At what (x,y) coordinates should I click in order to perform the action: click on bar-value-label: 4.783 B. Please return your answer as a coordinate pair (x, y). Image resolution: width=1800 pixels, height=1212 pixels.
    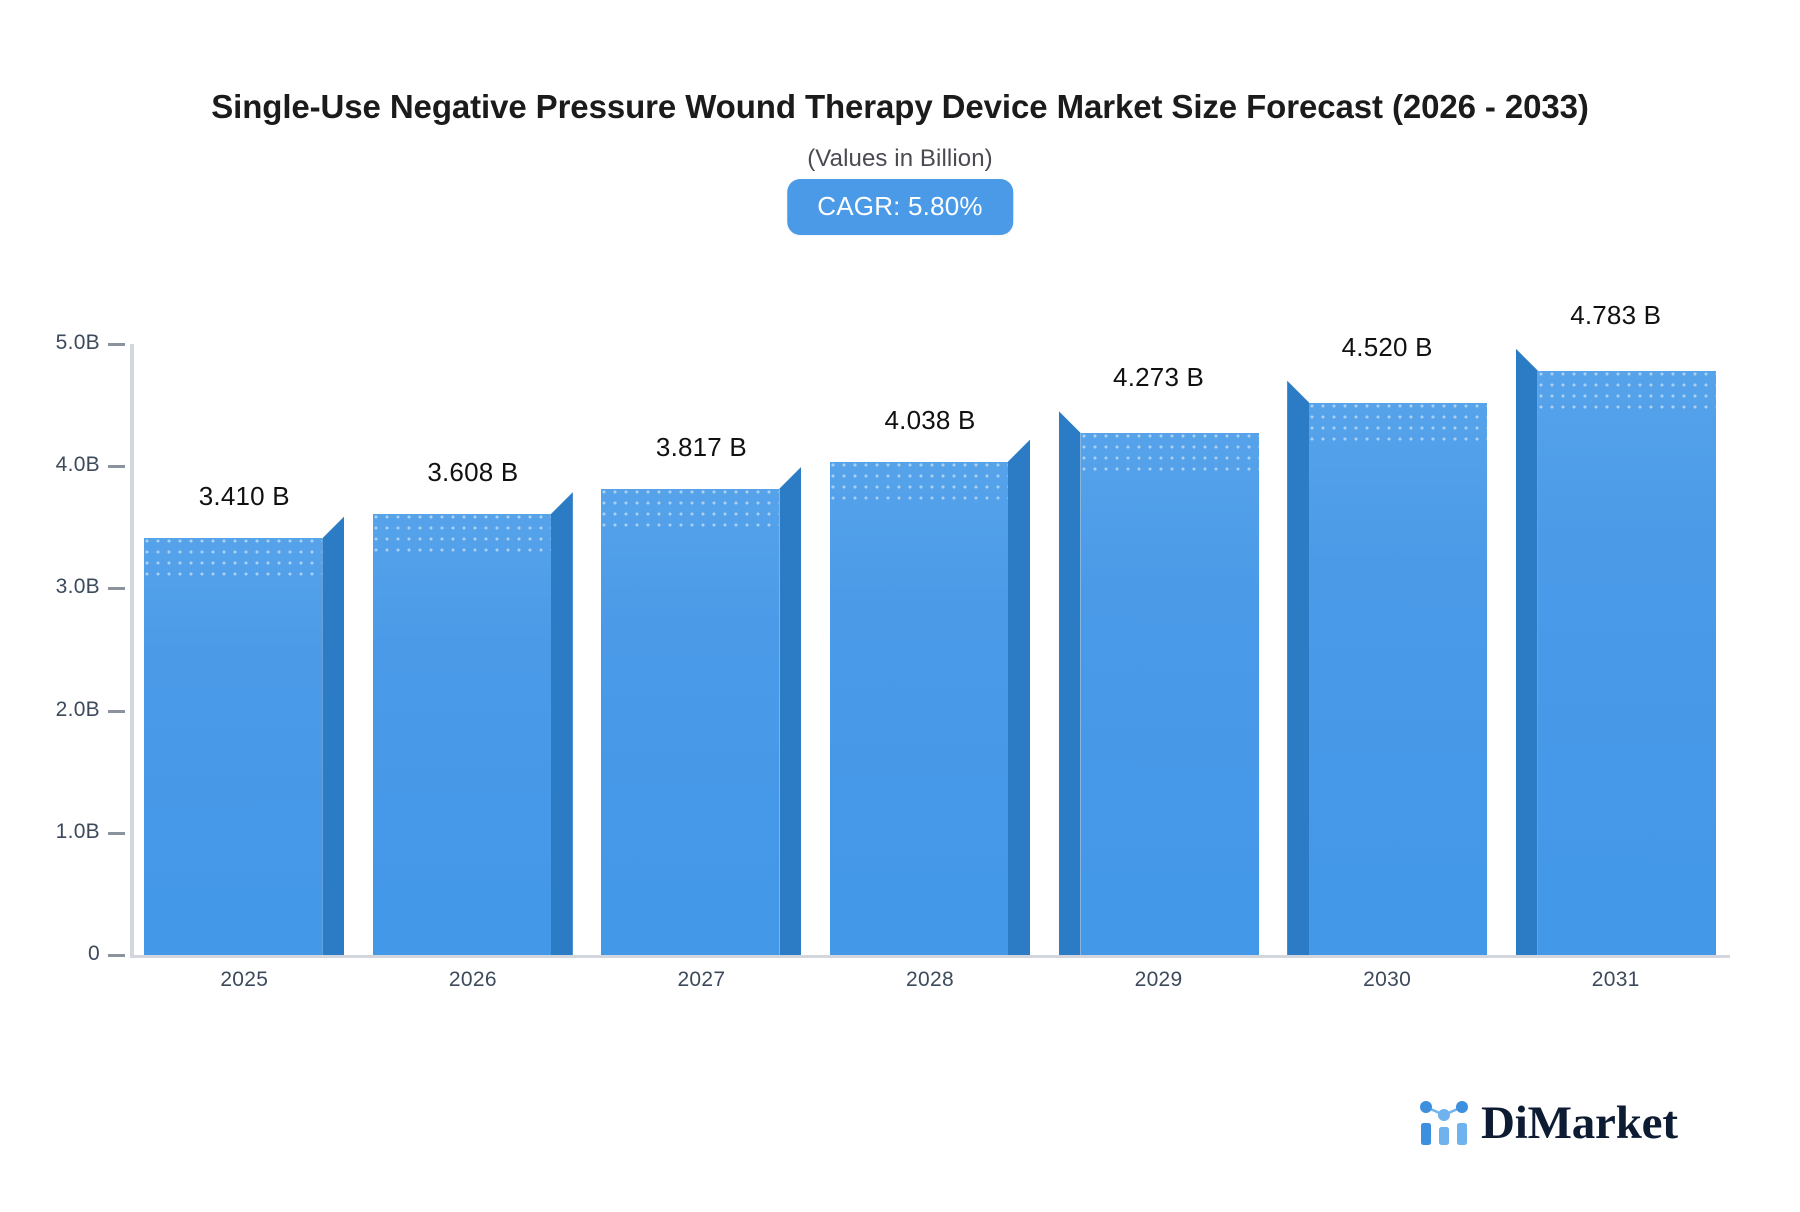
    Looking at the image, I should click on (1616, 314).